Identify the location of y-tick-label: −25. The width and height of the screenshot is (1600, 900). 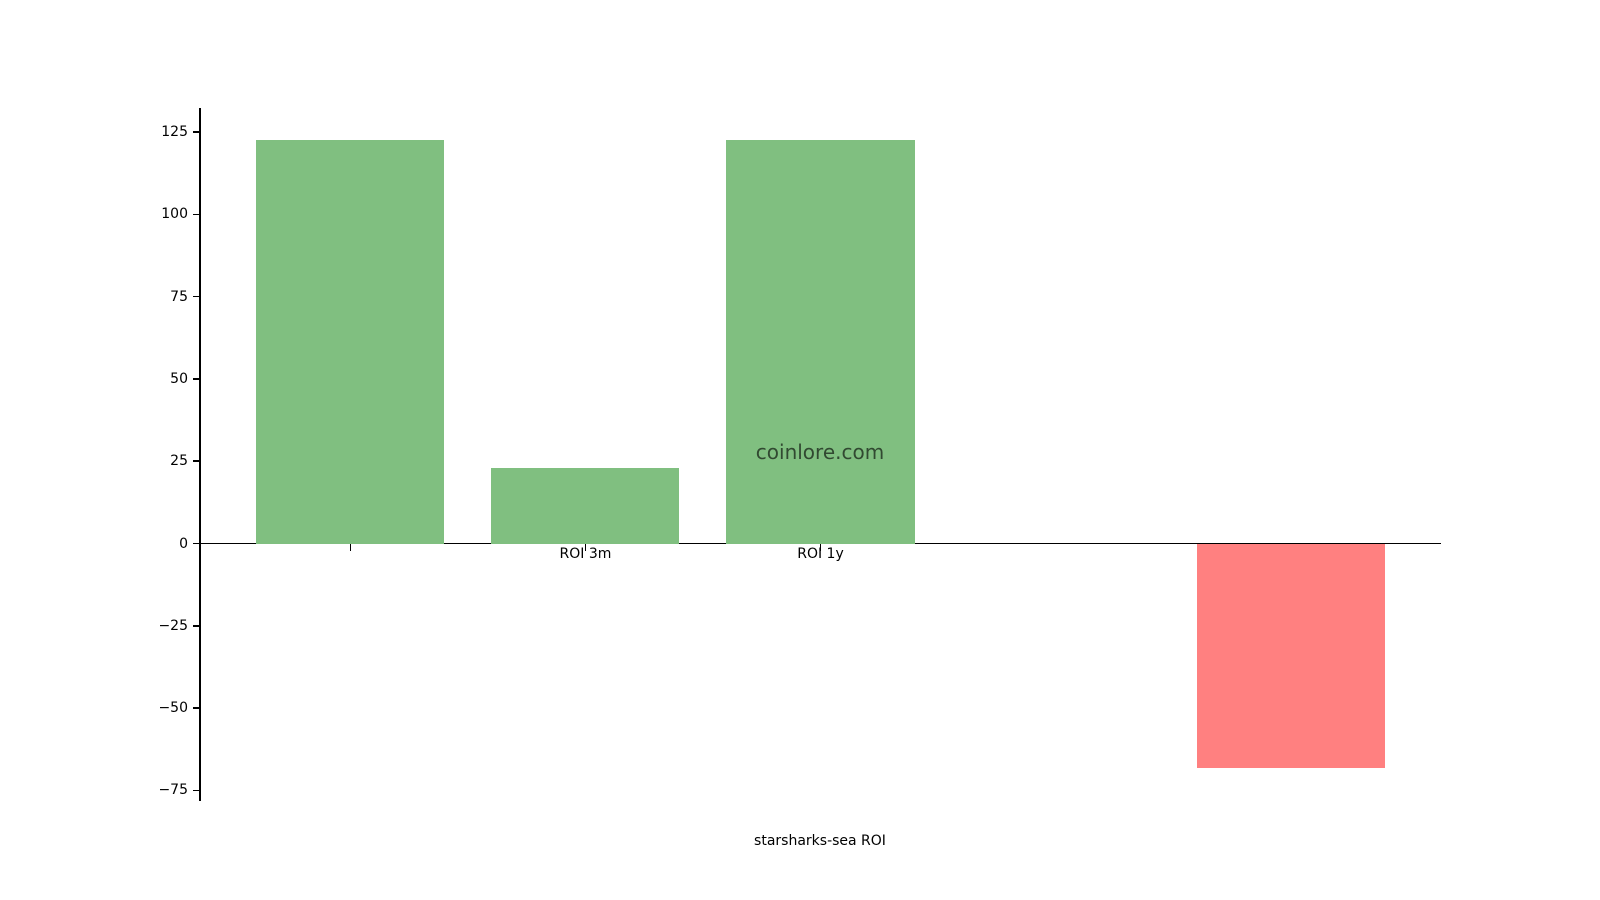
(173, 625).